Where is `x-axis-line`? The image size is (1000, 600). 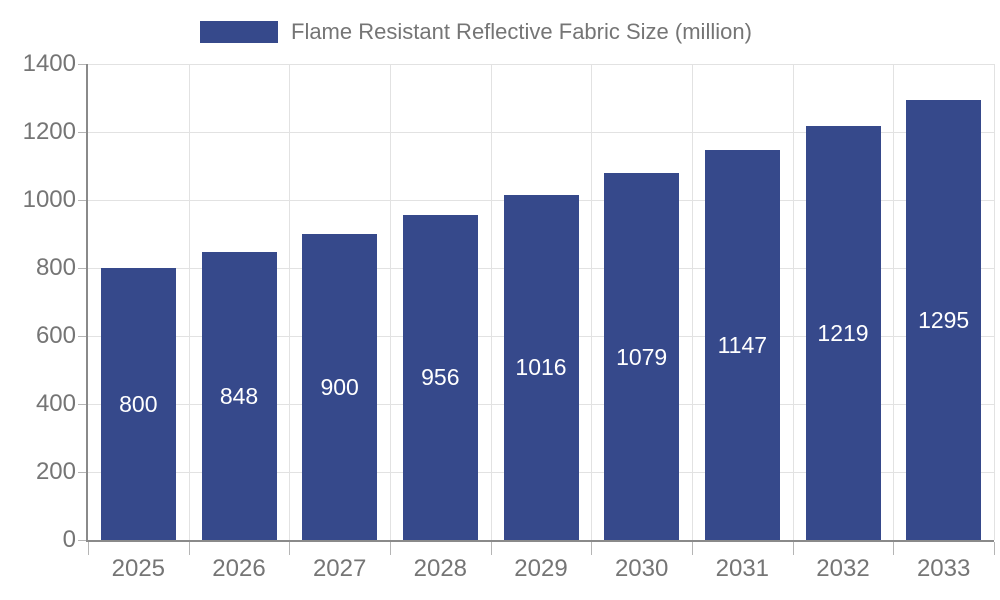 x-axis-line is located at coordinates (540, 541).